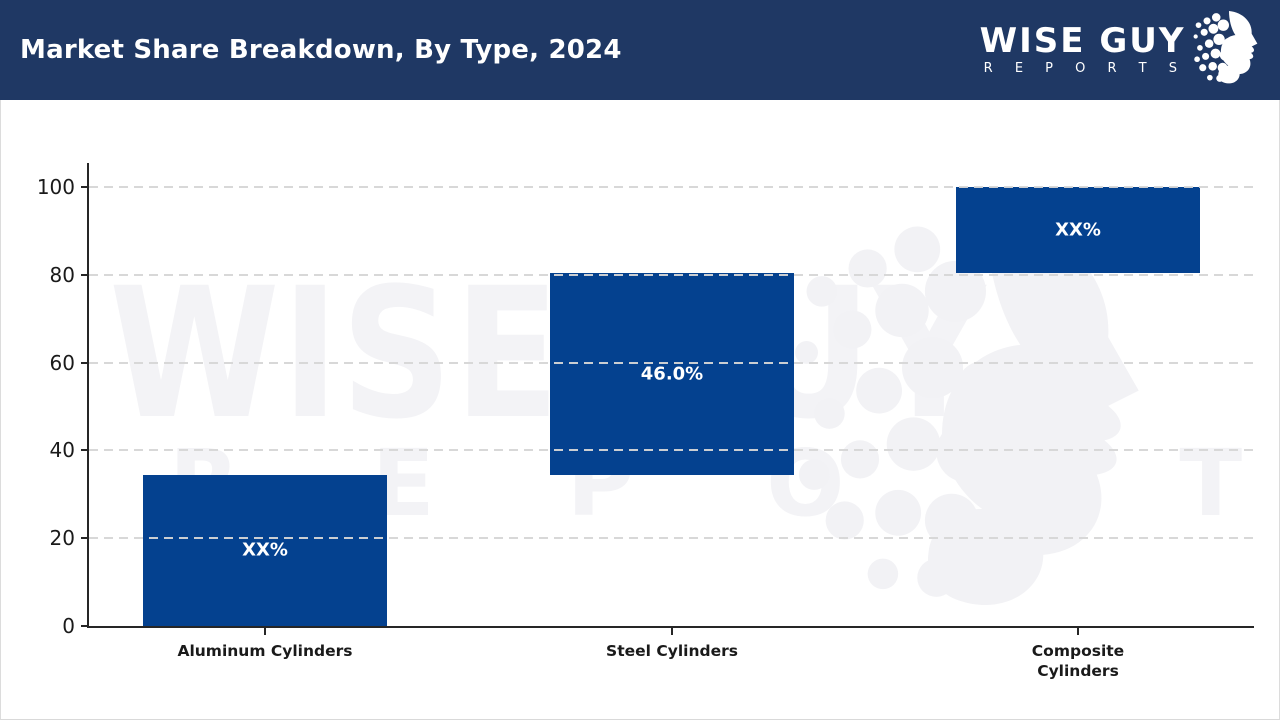  I want to click on y-axis-line, so click(88, 395).